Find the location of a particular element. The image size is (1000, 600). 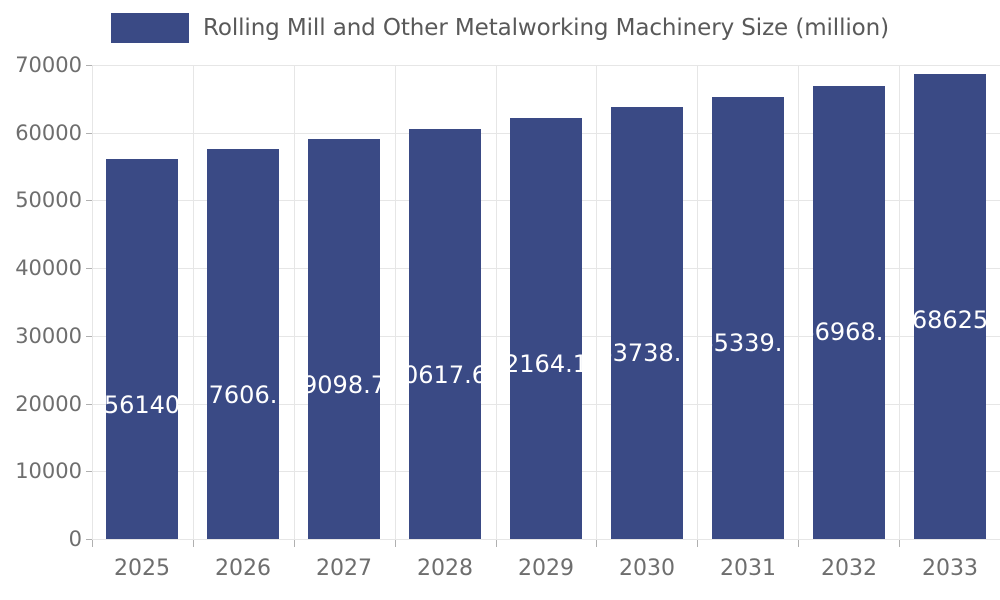

bar-2031: 65339.6 is located at coordinates (748, 318).